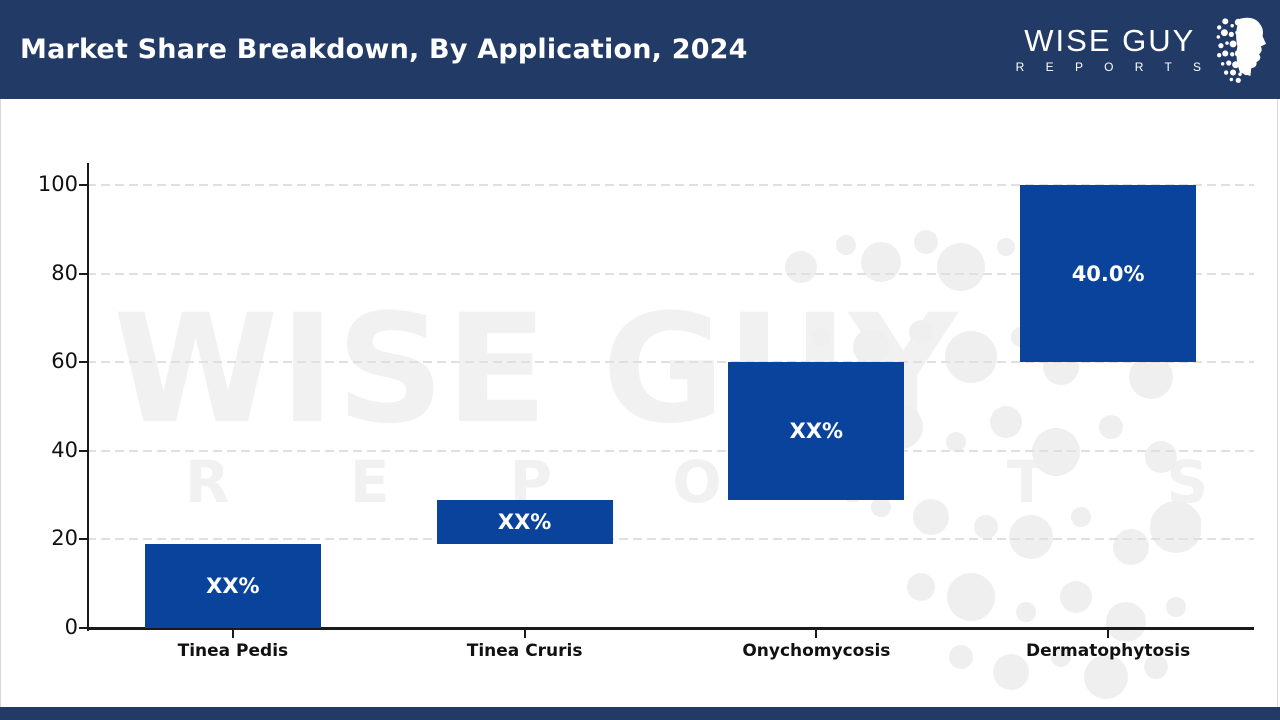 The height and width of the screenshot is (720, 1280). I want to click on x-category-label: Tinea Pedis, so click(233, 651).